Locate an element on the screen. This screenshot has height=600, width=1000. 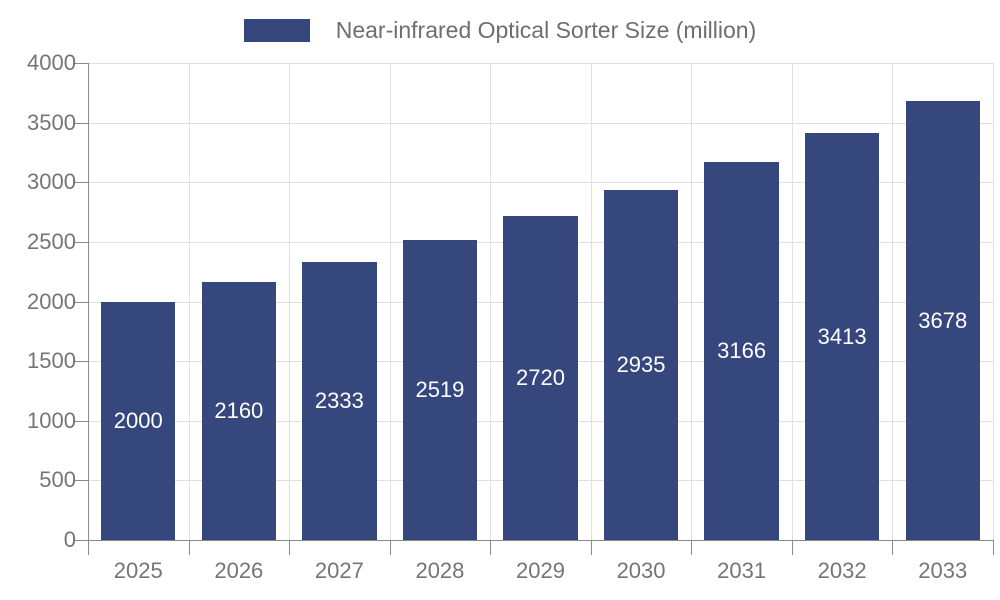
bar: 2519 is located at coordinates (440, 389).